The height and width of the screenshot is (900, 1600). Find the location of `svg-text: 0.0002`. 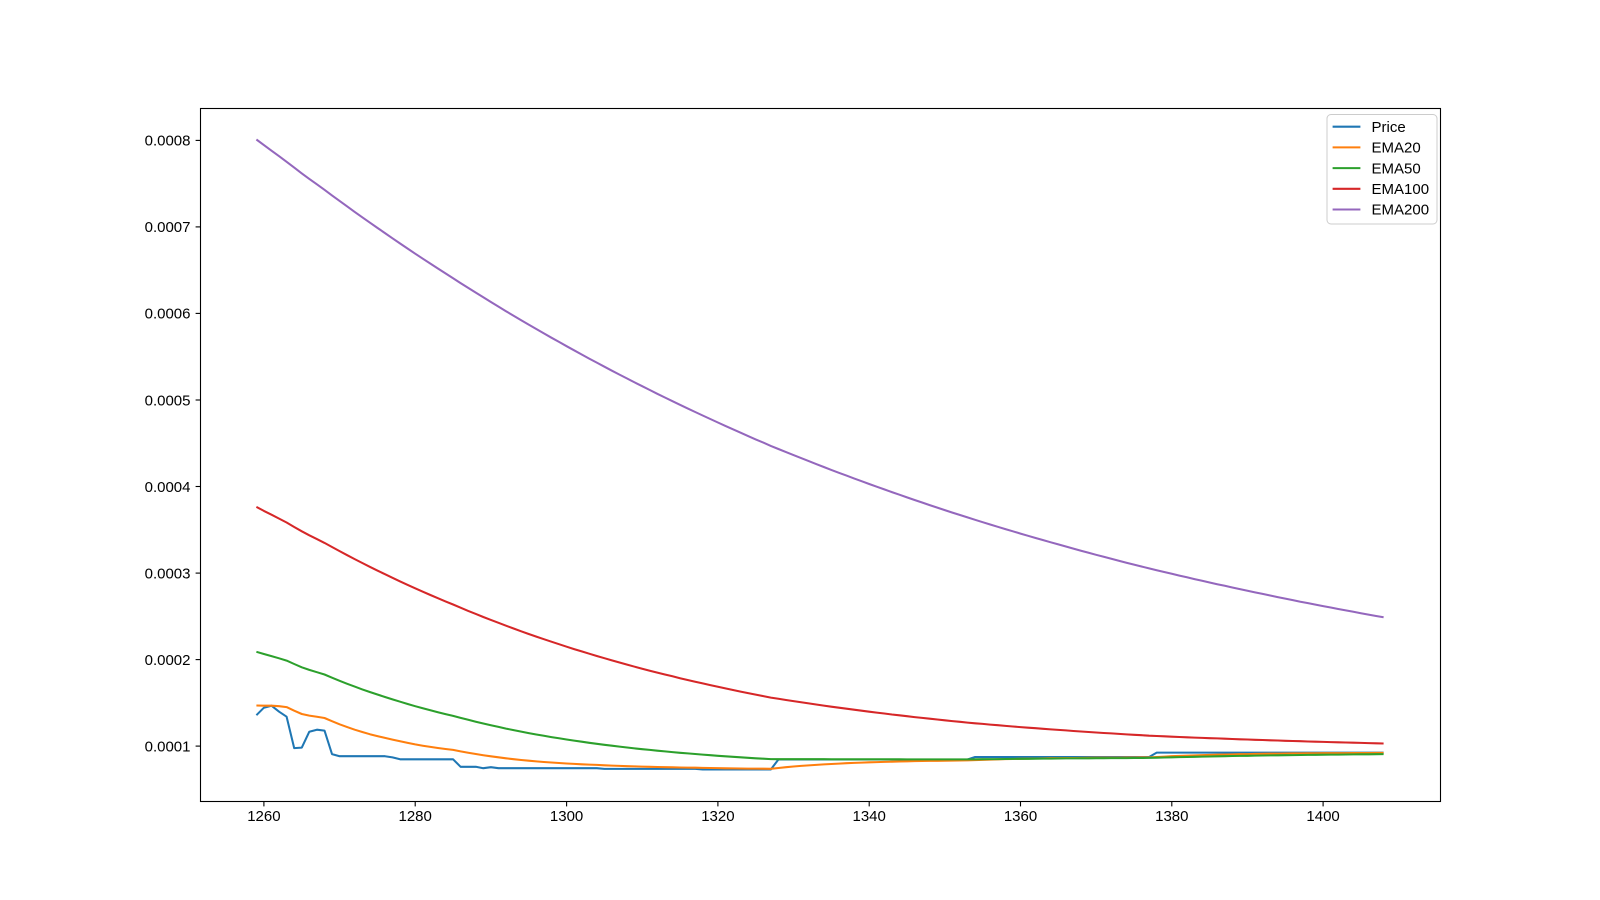

svg-text: 0.0002 is located at coordinates (168, 660).